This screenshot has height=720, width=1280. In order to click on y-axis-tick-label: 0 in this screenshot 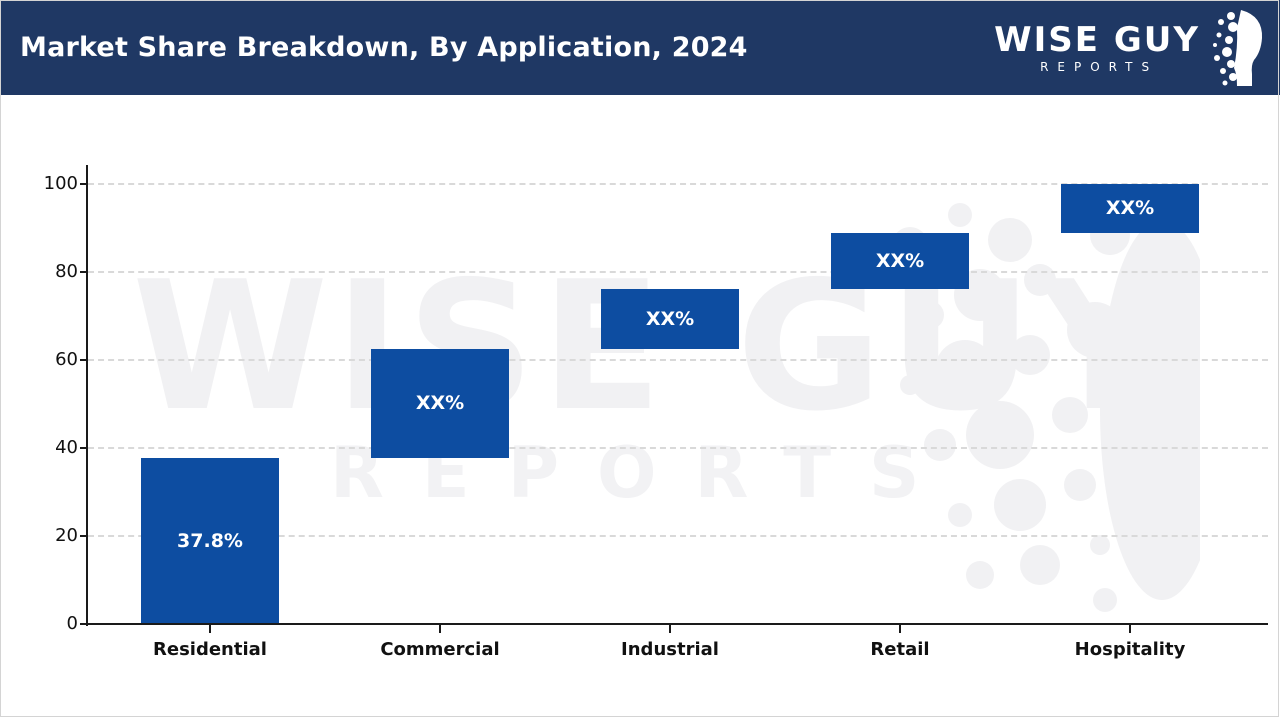, I will do `click(72, 623)`.